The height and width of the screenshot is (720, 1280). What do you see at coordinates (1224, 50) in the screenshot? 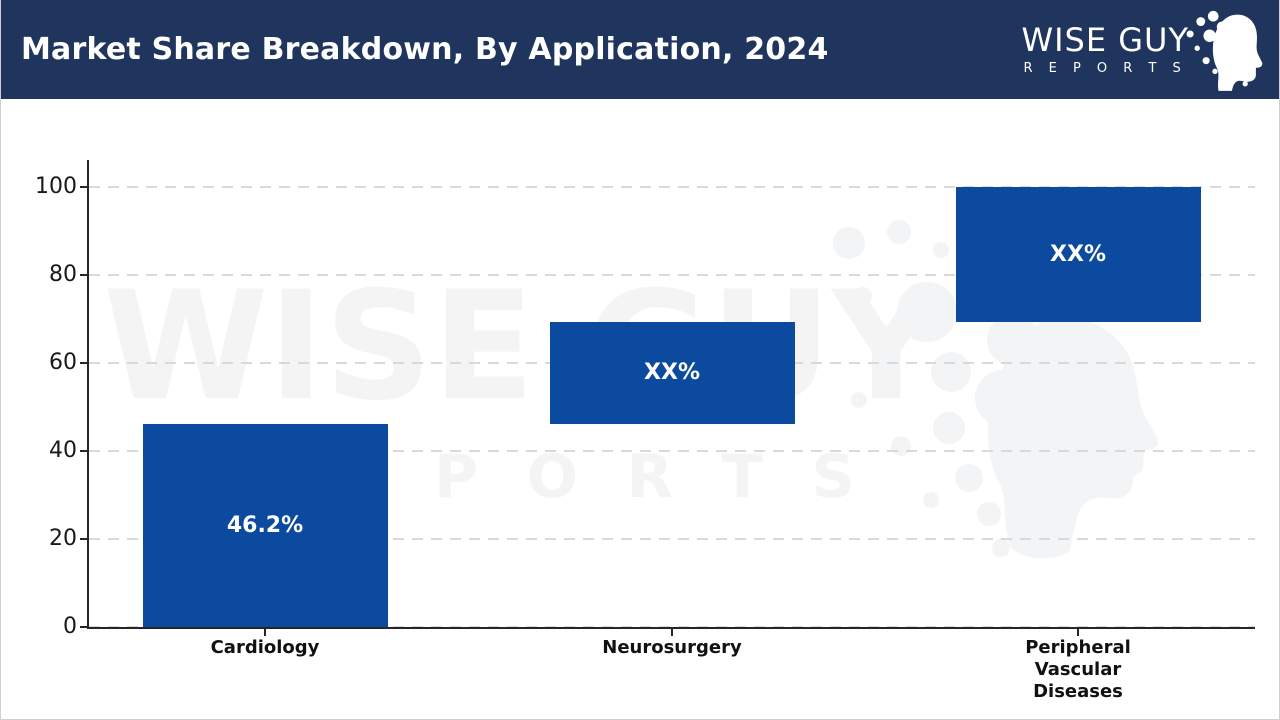
I see `logo-face-icon` at bounding box center [1224, 50].